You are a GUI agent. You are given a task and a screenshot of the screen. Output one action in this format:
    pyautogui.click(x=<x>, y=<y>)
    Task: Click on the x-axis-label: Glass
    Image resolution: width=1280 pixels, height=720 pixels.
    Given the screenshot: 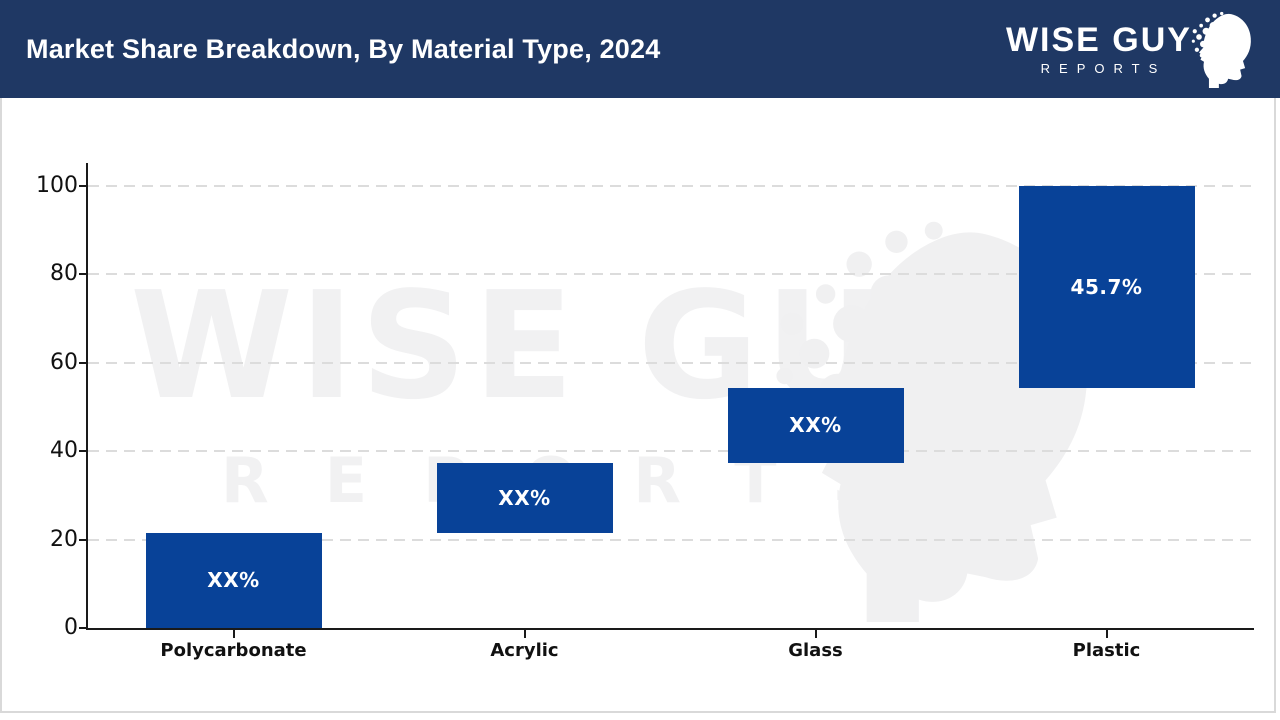 What is the action you would take?
    pyautogui.click(x=815, y=650)
    